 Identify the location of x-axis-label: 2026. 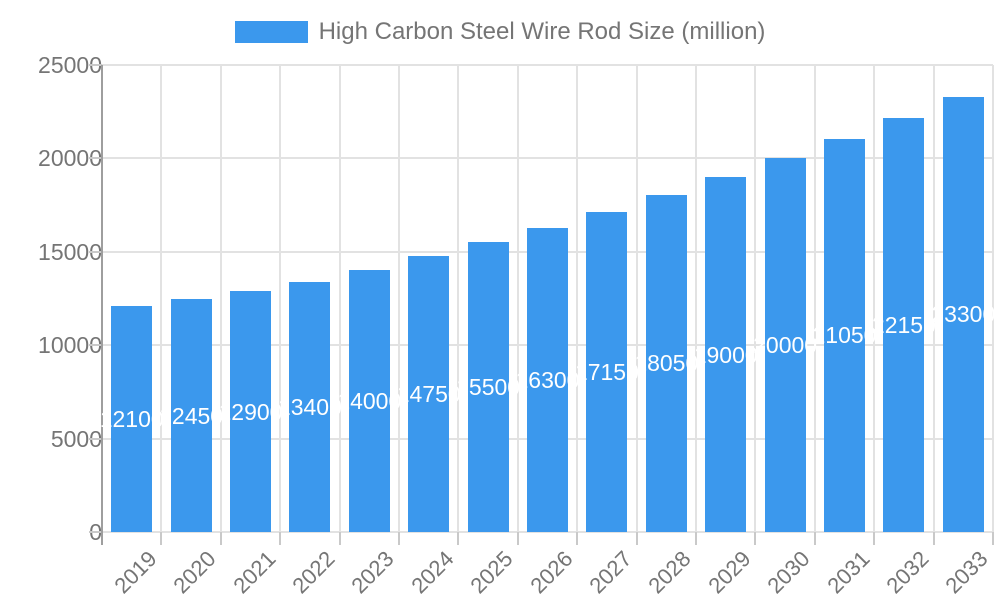
(551, 572).